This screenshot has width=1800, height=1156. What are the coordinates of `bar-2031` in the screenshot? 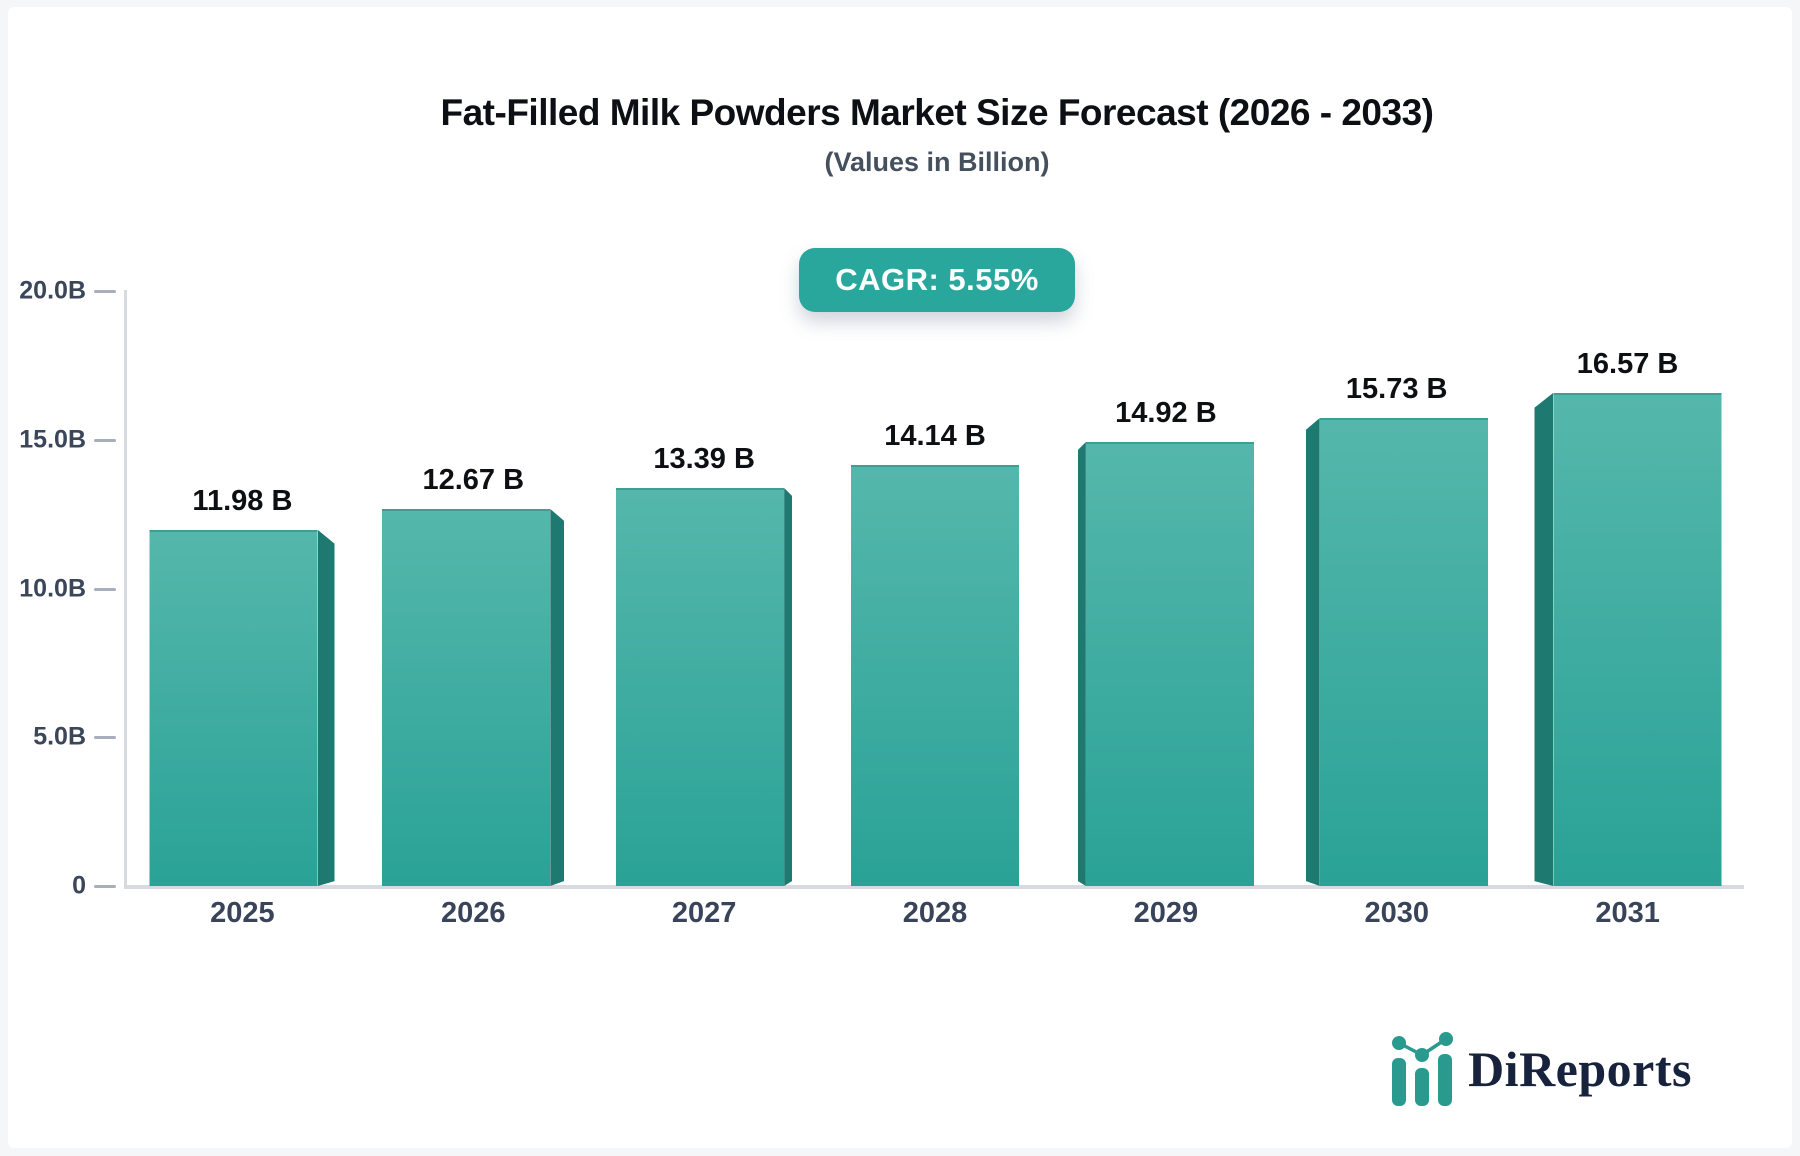 It's located at (1628, 639).